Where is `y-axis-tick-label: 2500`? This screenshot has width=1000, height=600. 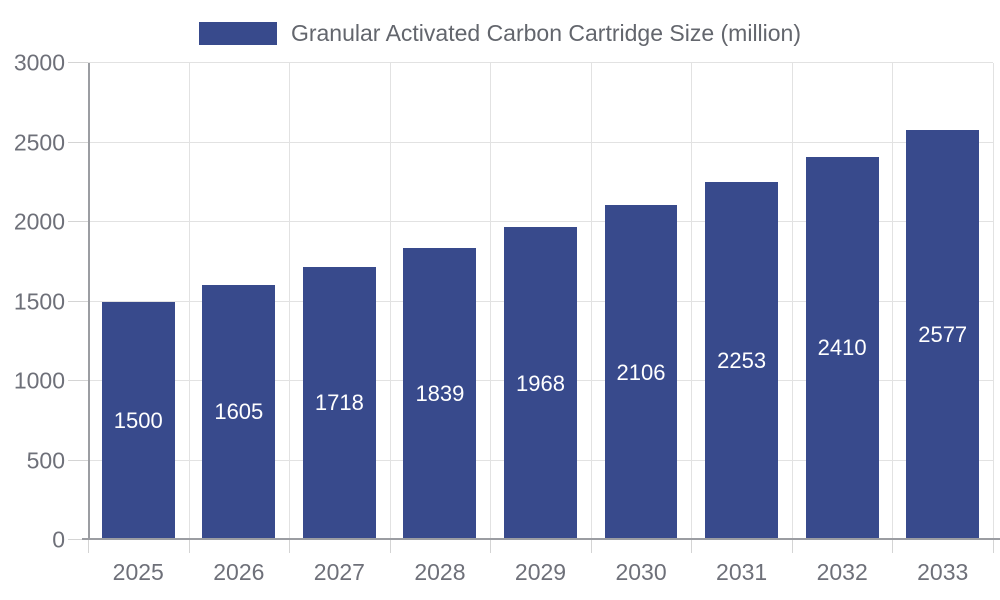 y-axis-tick-label: 2500 is located at coordinates (39, 142).